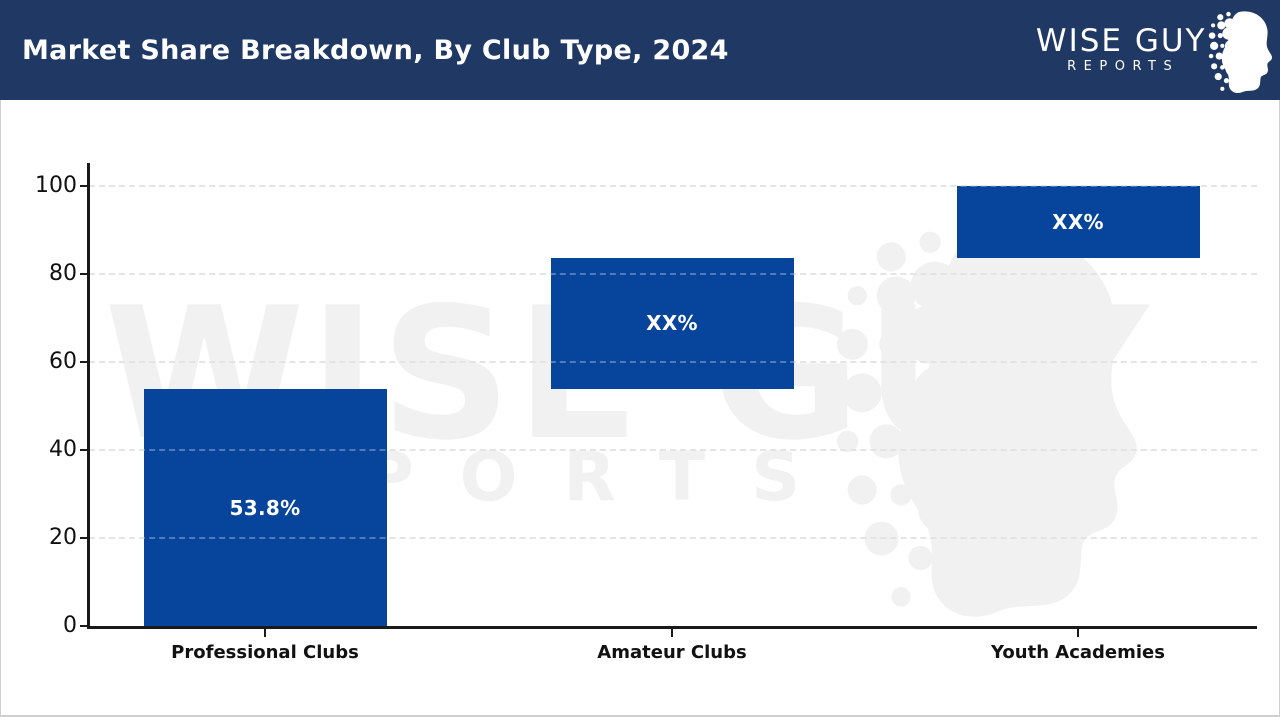 The image size is (1280, 720). Describe the element at coordinates (265, 633) in the screenshot. I see `x-axis-tick-professional-clubs` at that location.